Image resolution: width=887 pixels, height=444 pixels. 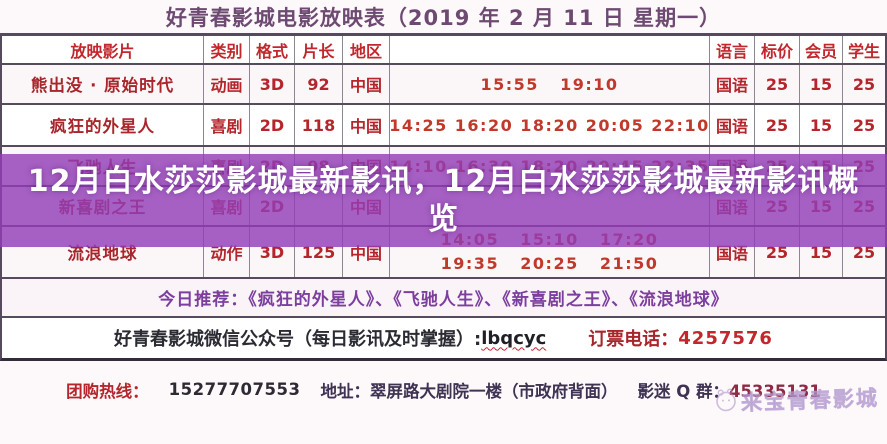 I want to click on address-line: 地址：翠屏路大剧院一楼（市政府背面）, so click(x=468, y=390).